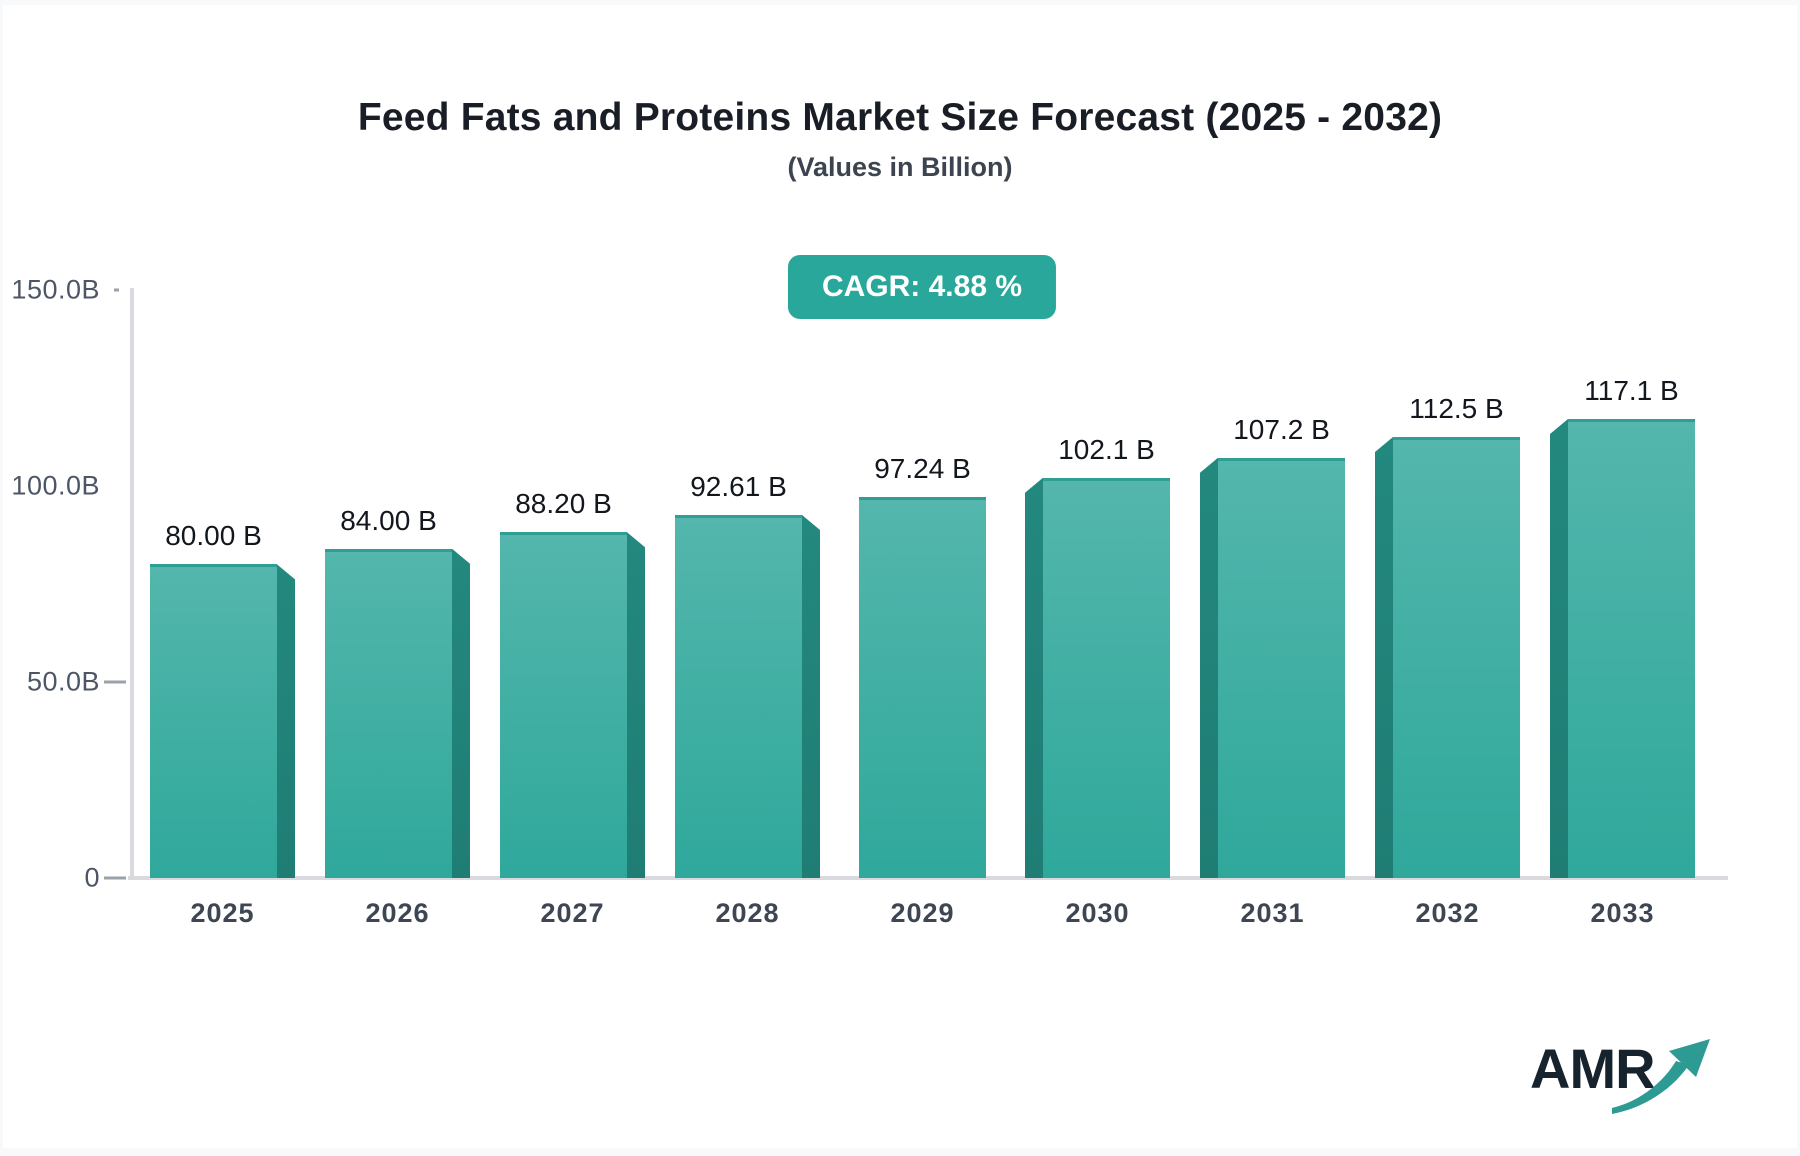 This screenshot has height=1156, width=1800. Describe the element at coordinates (115, 682) in the screenshot. I see `y-tick-mark-50.0B` at that location.